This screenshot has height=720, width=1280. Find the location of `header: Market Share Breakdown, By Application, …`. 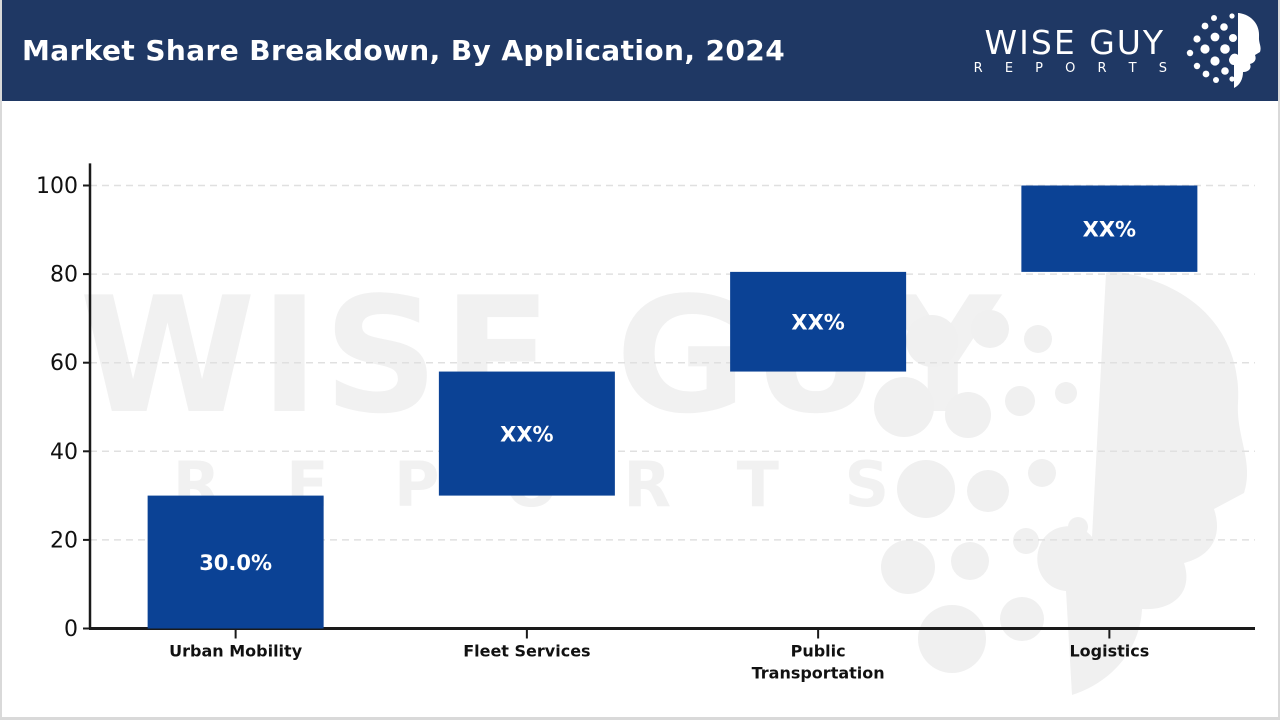

header: Market Share Breakdown, By Application, … is located at coordinates (640, 50).